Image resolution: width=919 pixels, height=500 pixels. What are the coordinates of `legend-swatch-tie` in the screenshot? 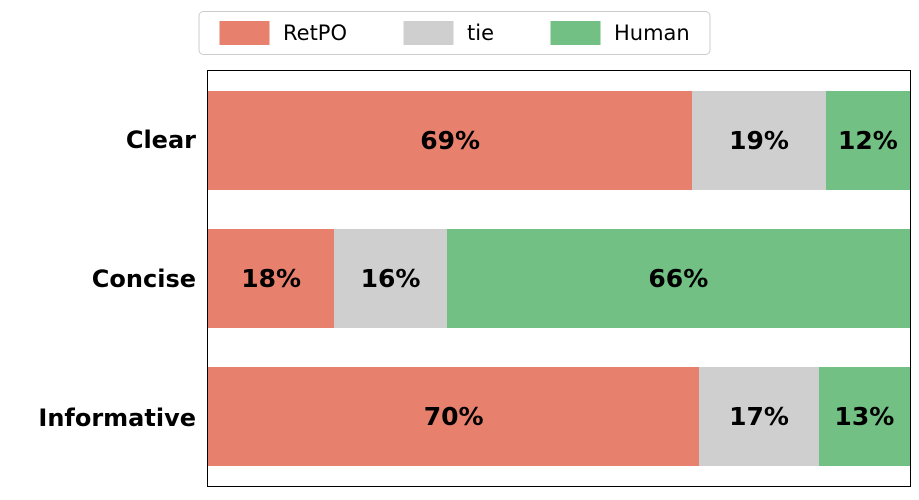 It's located at (427, 33).